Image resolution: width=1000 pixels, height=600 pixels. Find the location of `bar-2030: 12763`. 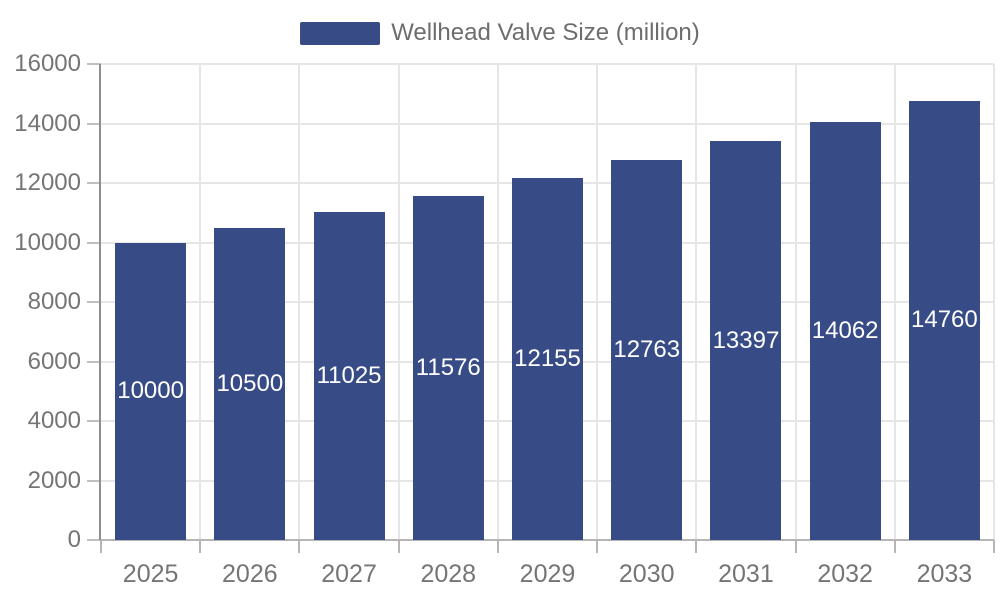

bar-2030: 12763 is located at coordinates (647, 350).